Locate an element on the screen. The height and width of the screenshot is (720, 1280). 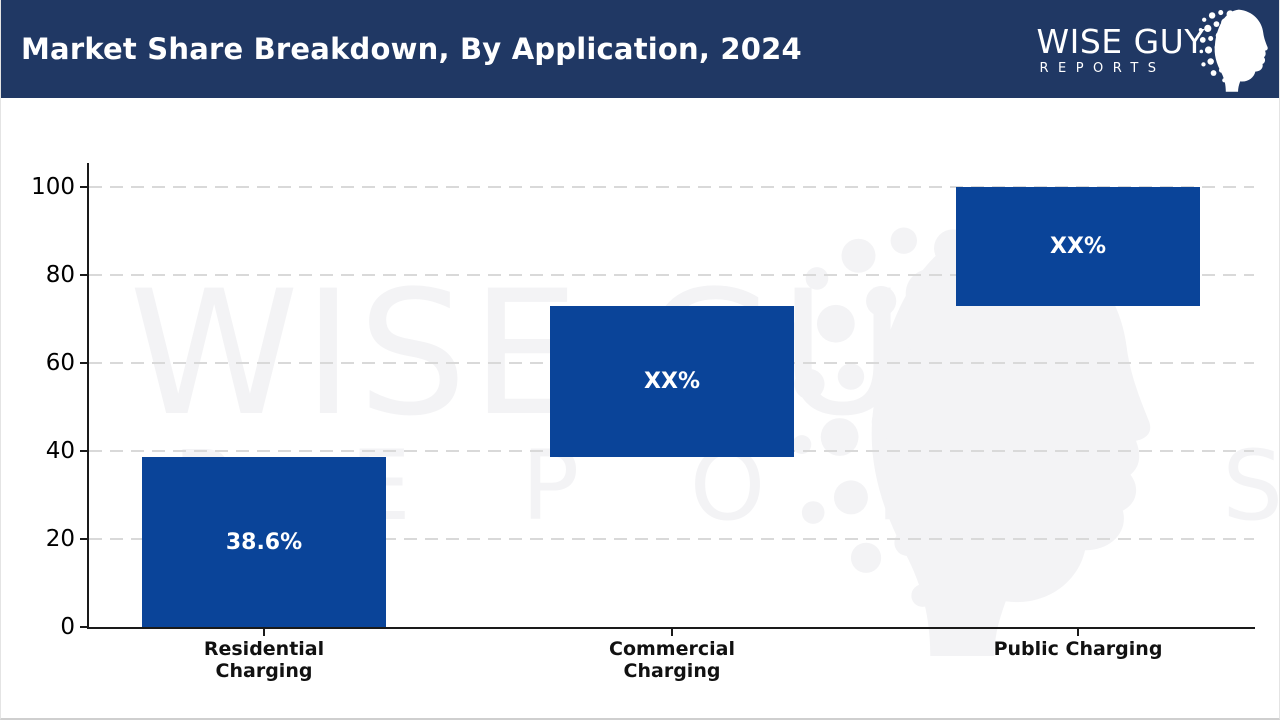
bar-commercial-charging: XX% is located at coordinates (672, 381).